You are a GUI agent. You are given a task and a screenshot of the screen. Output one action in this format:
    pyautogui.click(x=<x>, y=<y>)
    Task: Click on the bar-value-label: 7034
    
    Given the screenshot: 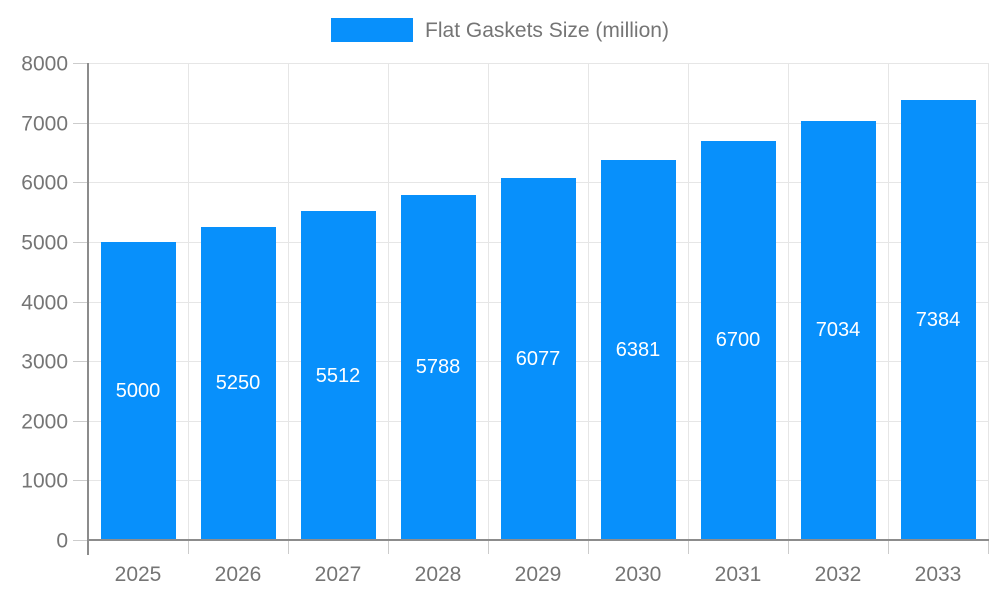 What is the action you would take?
    pyautogui.click(x=838, y=330)
    